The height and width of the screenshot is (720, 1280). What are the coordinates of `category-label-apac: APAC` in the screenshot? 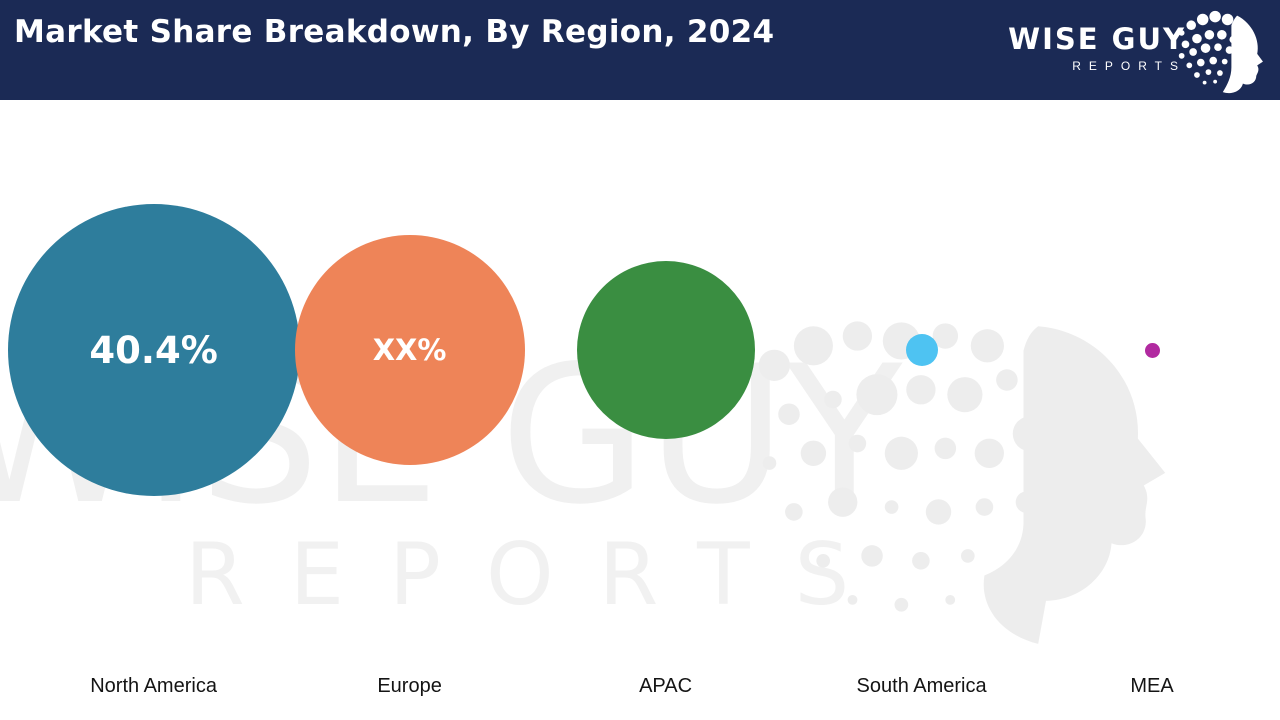 It's located at (666, 686).